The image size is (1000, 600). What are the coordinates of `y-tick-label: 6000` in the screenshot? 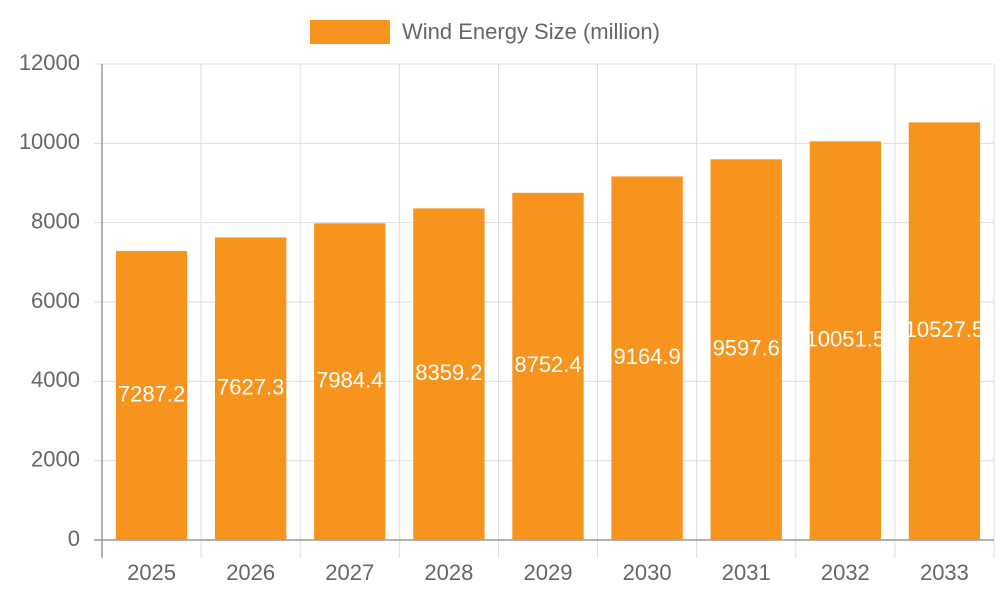 It's located at (55, 300).